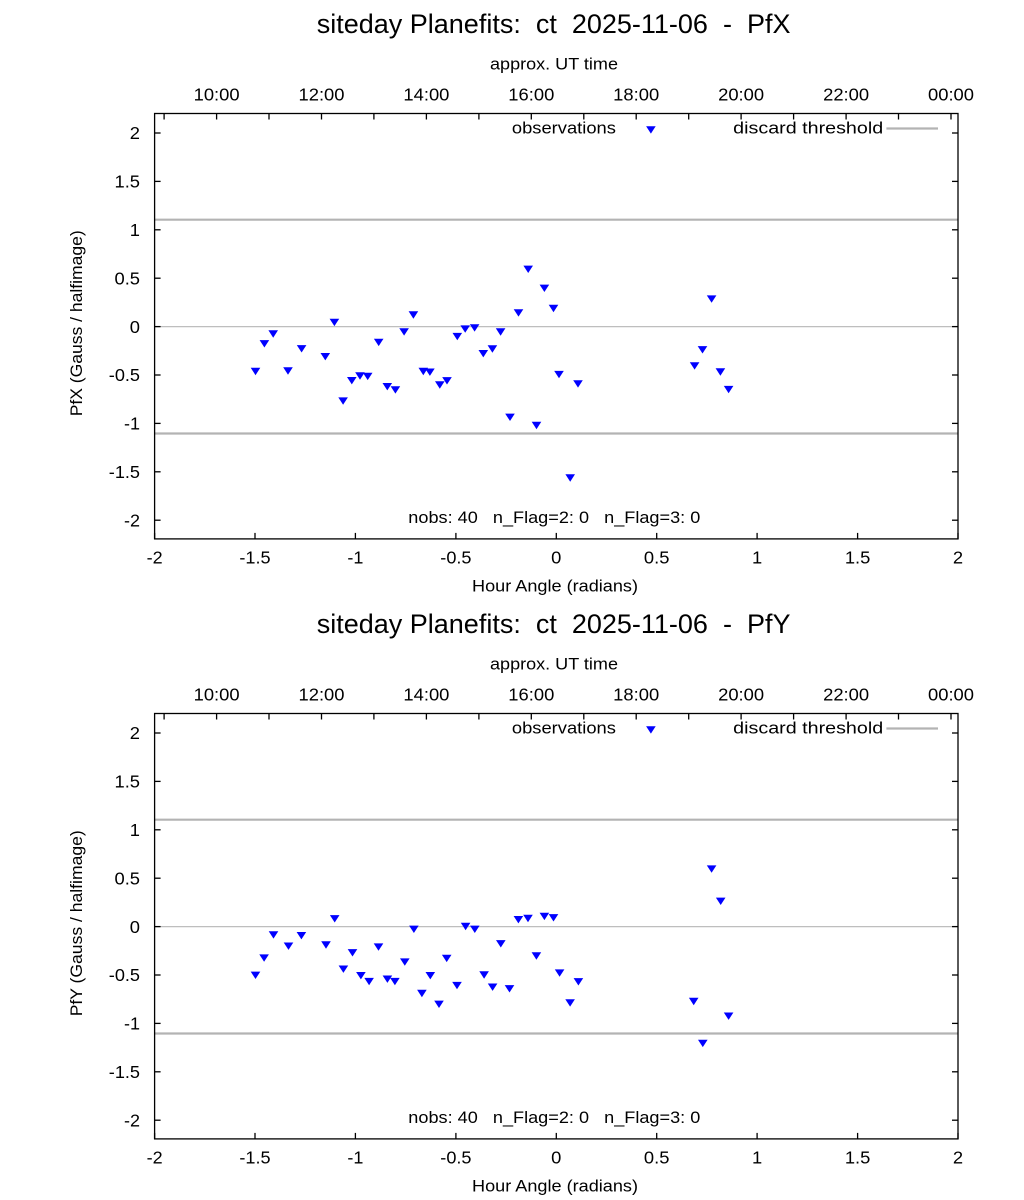  What do you see at coordinates (554, 24) in the screenshot?
I see `svg-text:siteday Planefits: ct 2025-1: siteday Planefits: ct 2025-11-06 - PfX` at bounding box center [554, 24].